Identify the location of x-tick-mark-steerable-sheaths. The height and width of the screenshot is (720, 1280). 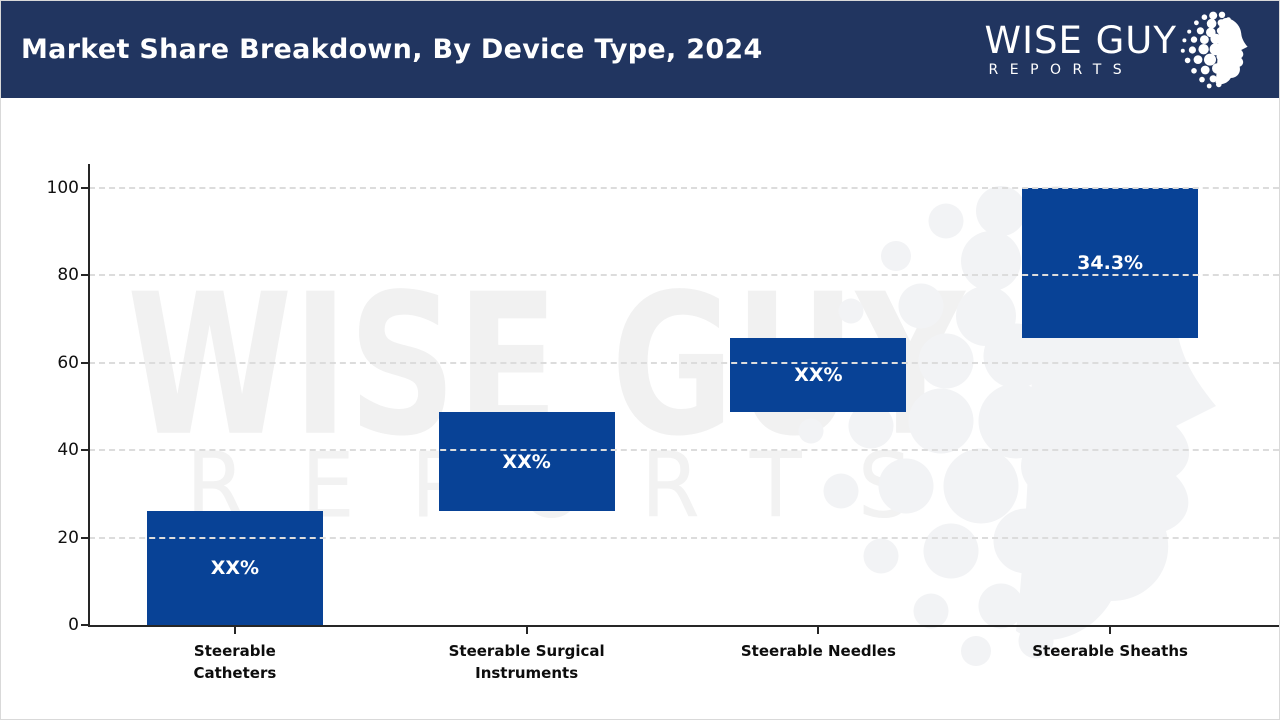
(1110, 630).